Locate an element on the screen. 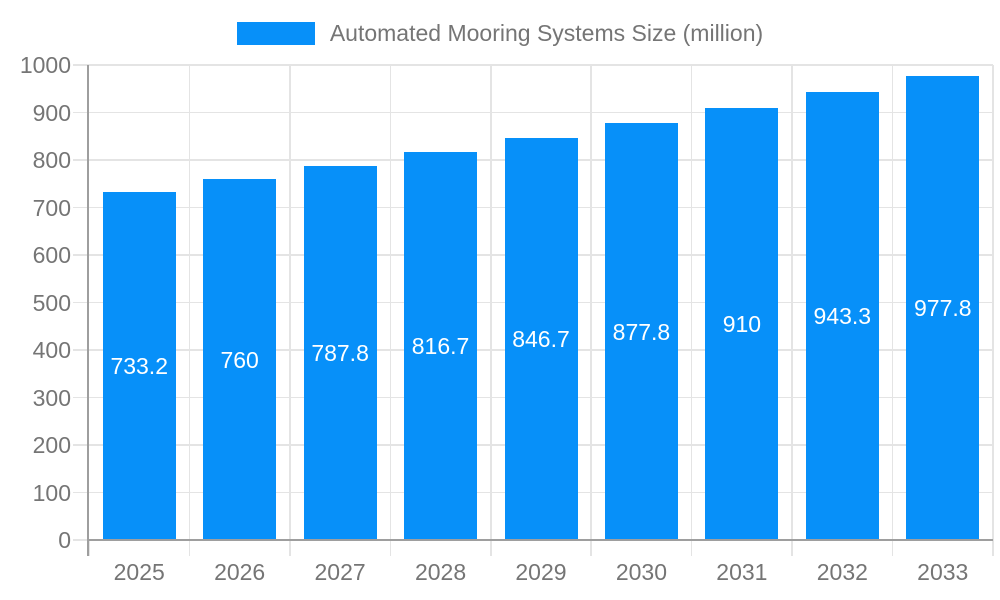  x-axis-tick-label: 2025 is located at coordinates (139, 572).